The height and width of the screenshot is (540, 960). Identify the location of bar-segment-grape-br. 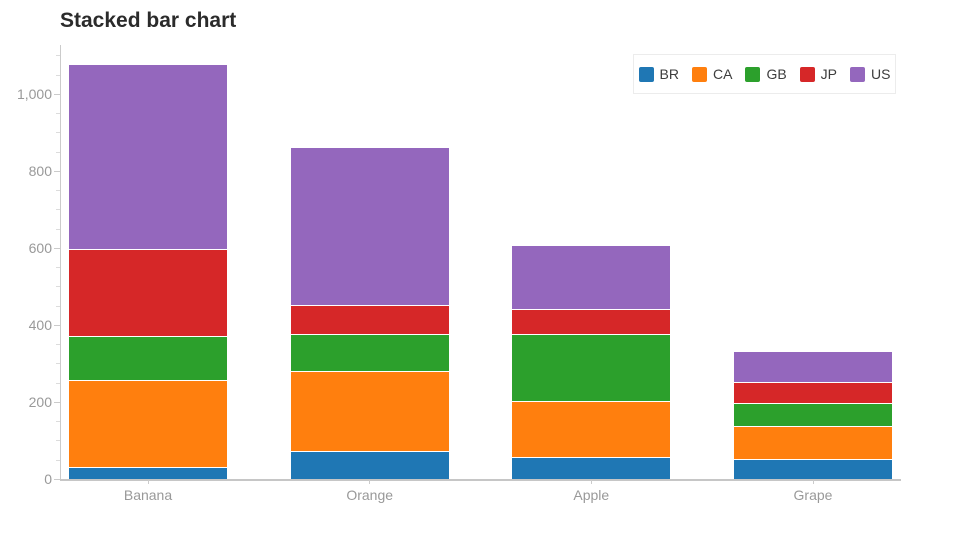
(813, 470).